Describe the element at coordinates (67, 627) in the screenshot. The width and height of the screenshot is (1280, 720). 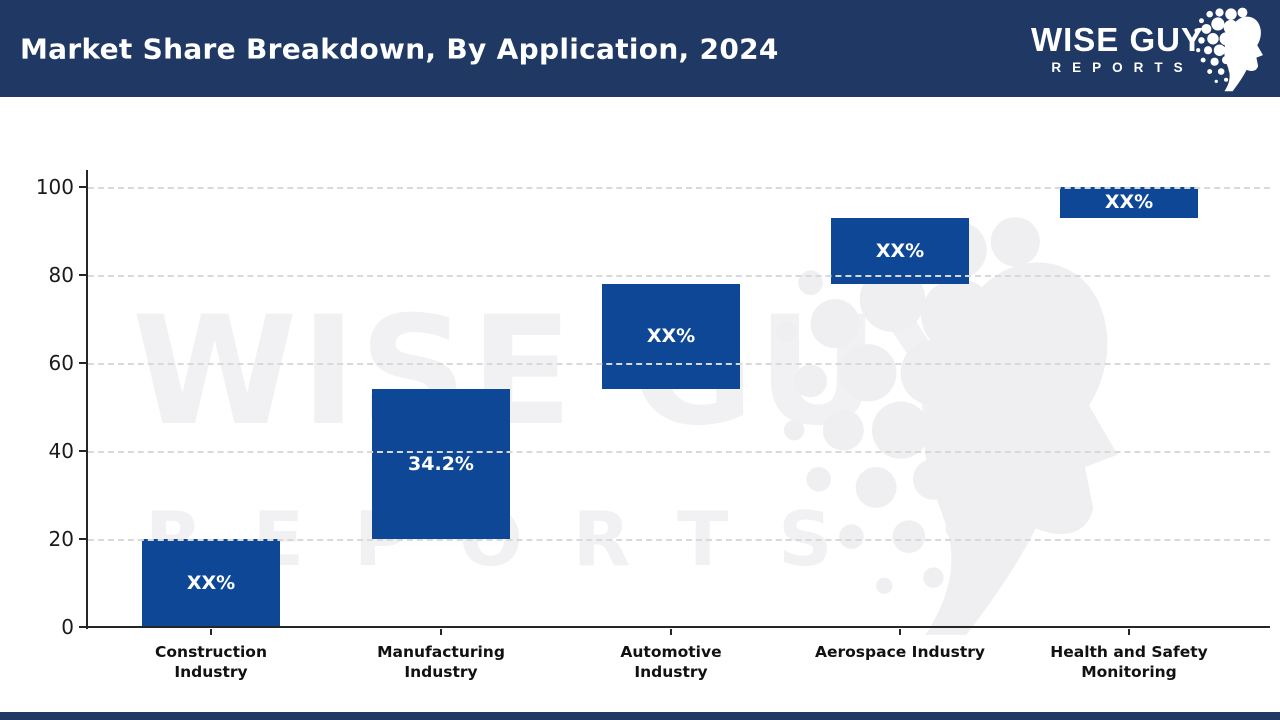
I see `y-tick-label-0: 0` at that location.